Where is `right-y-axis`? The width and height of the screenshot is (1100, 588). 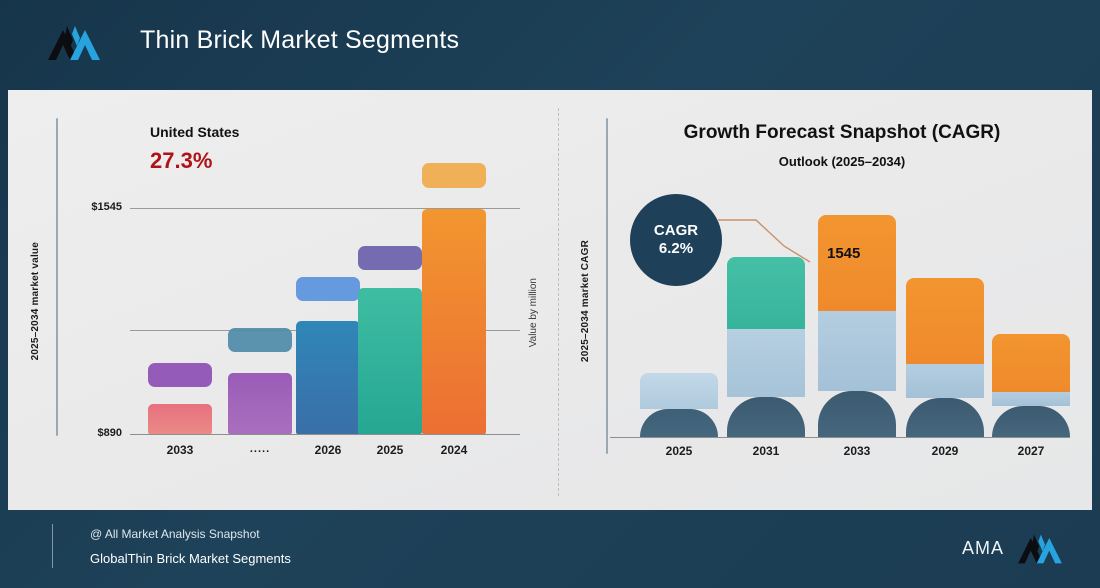
right-y-axis is located at coordinates (607, 286).